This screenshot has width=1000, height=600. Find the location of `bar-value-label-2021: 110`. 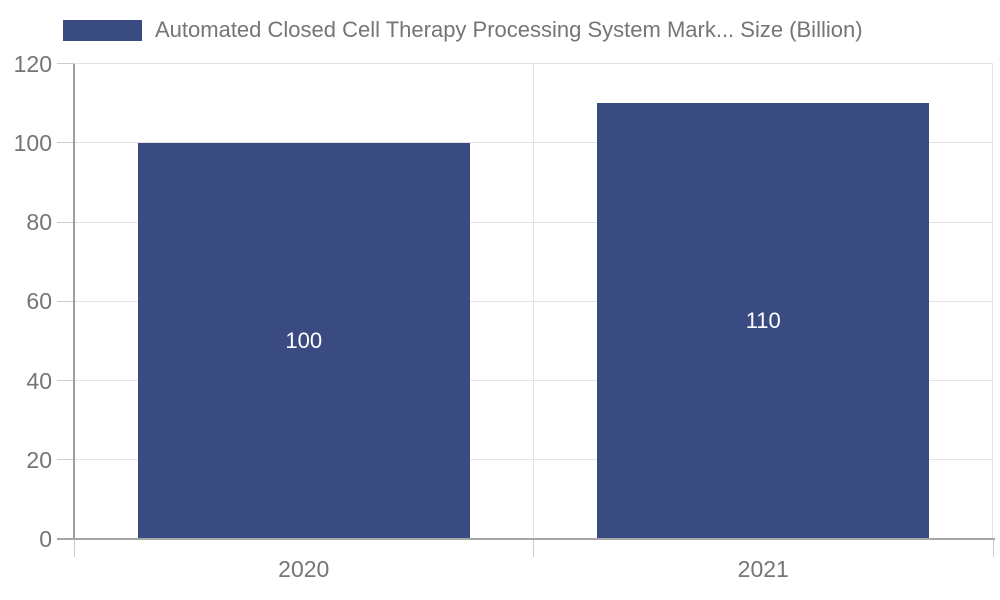

bar-value-label-2021: 110 is located at coordinates (763, 321).